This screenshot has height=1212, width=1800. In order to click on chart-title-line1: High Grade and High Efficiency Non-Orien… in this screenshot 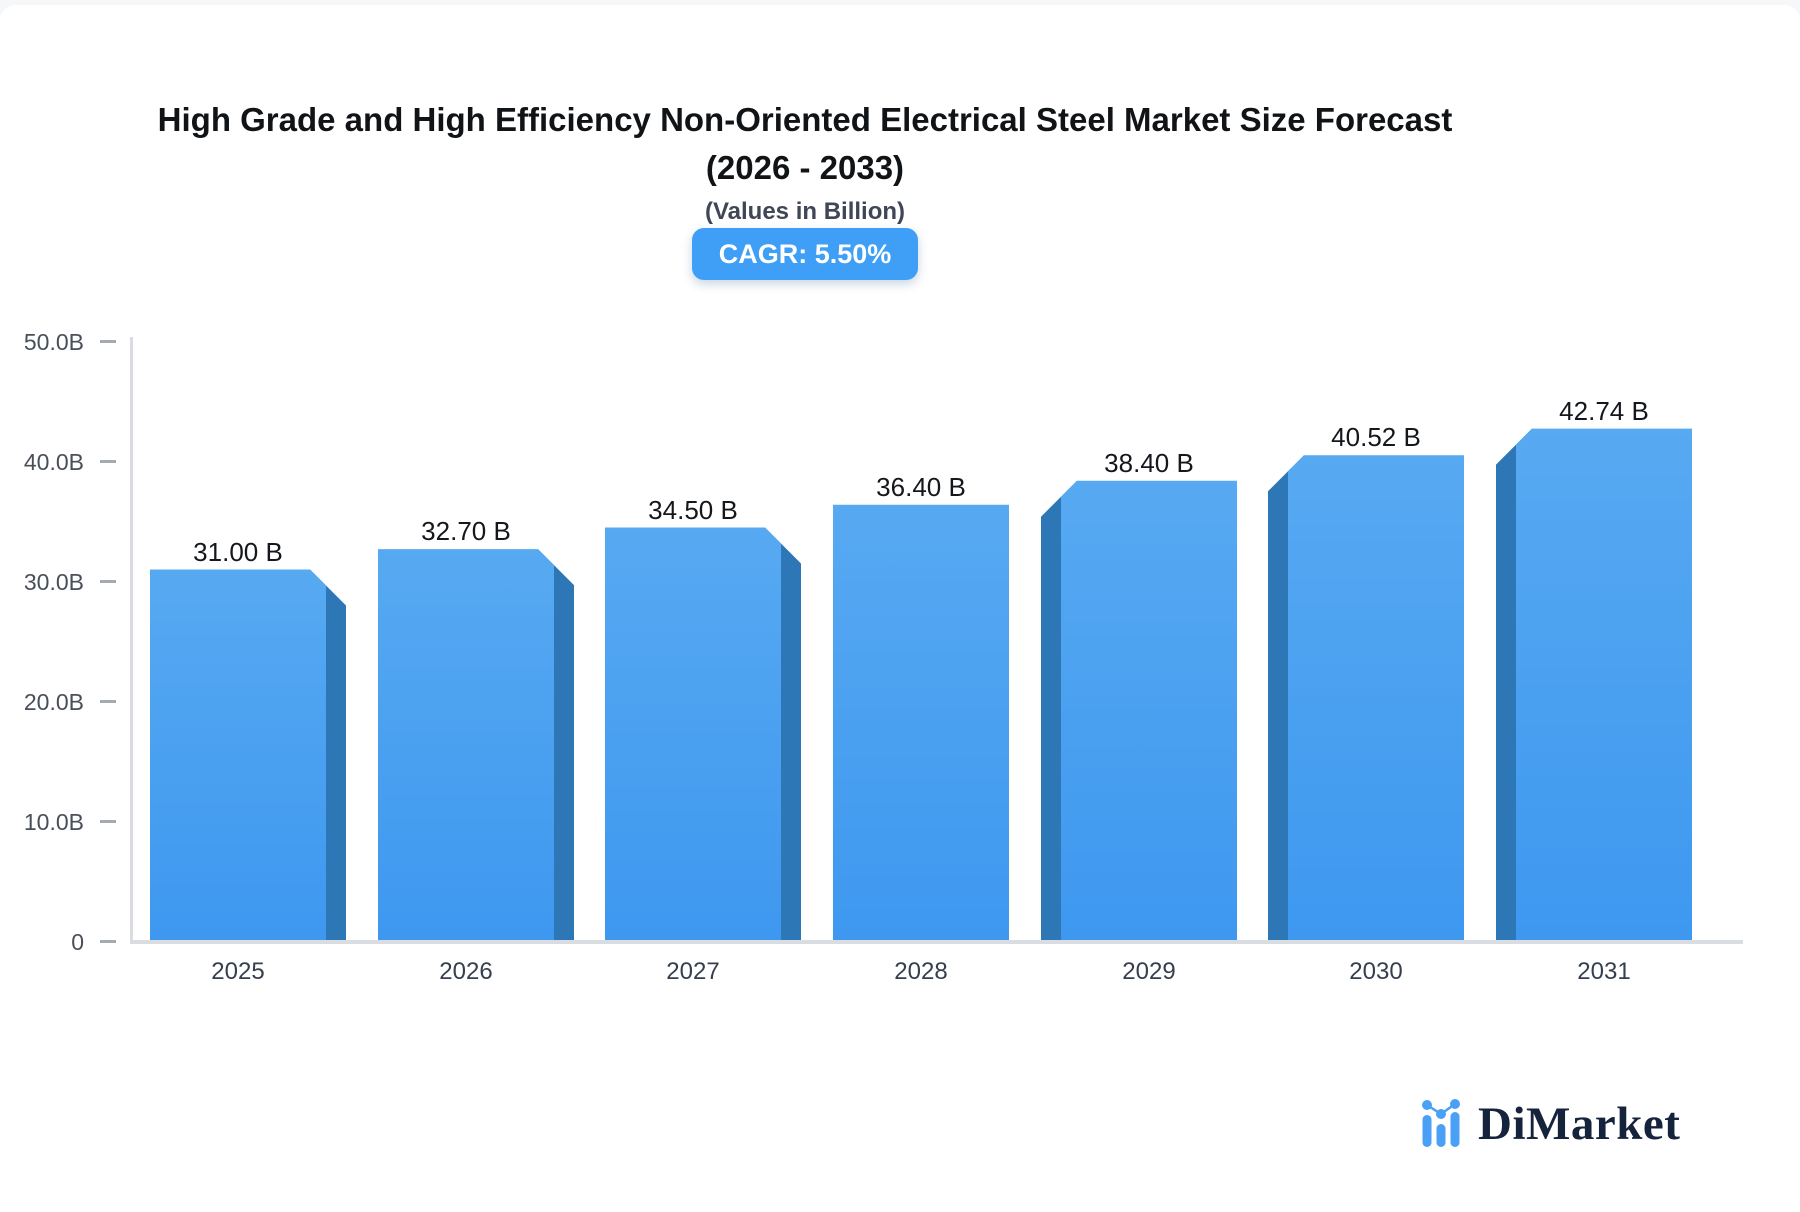, I will do `click(805, 119)`.